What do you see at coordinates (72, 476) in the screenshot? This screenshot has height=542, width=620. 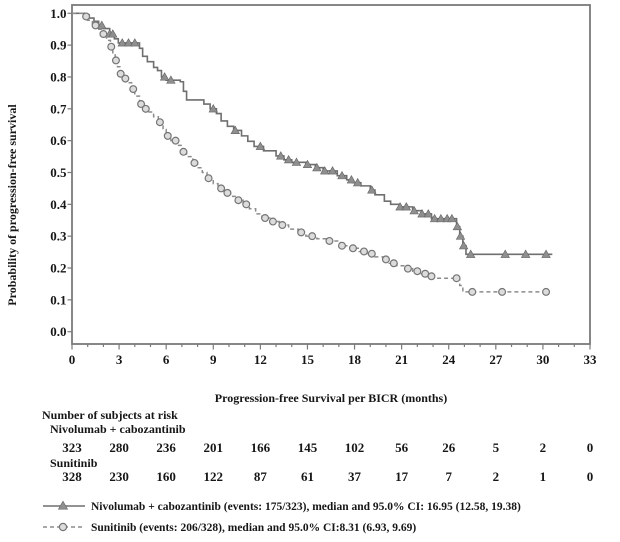 I see `at-risk-count: 328` at bounding box center [72, 476].